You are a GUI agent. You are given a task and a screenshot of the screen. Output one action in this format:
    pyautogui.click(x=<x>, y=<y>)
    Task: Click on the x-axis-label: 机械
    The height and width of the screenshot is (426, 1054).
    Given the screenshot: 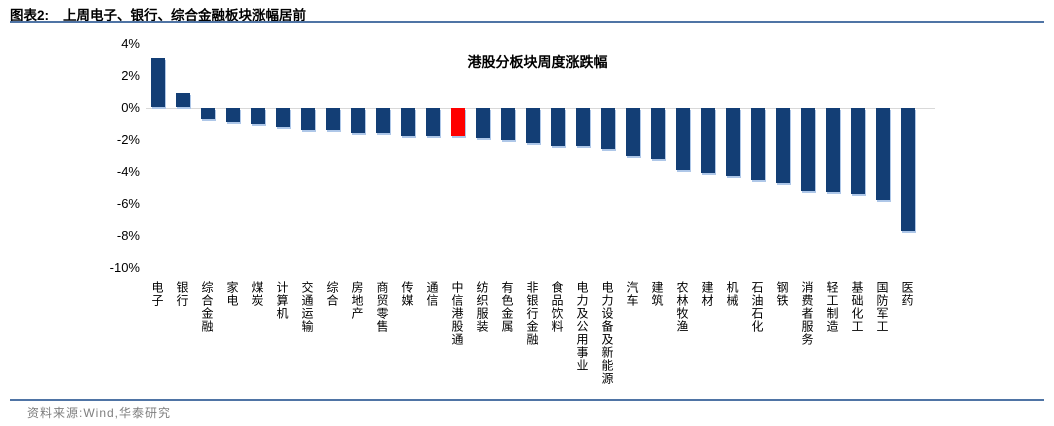 What is the action you would take?
    pyautogui.click(x=732, y=294)
    